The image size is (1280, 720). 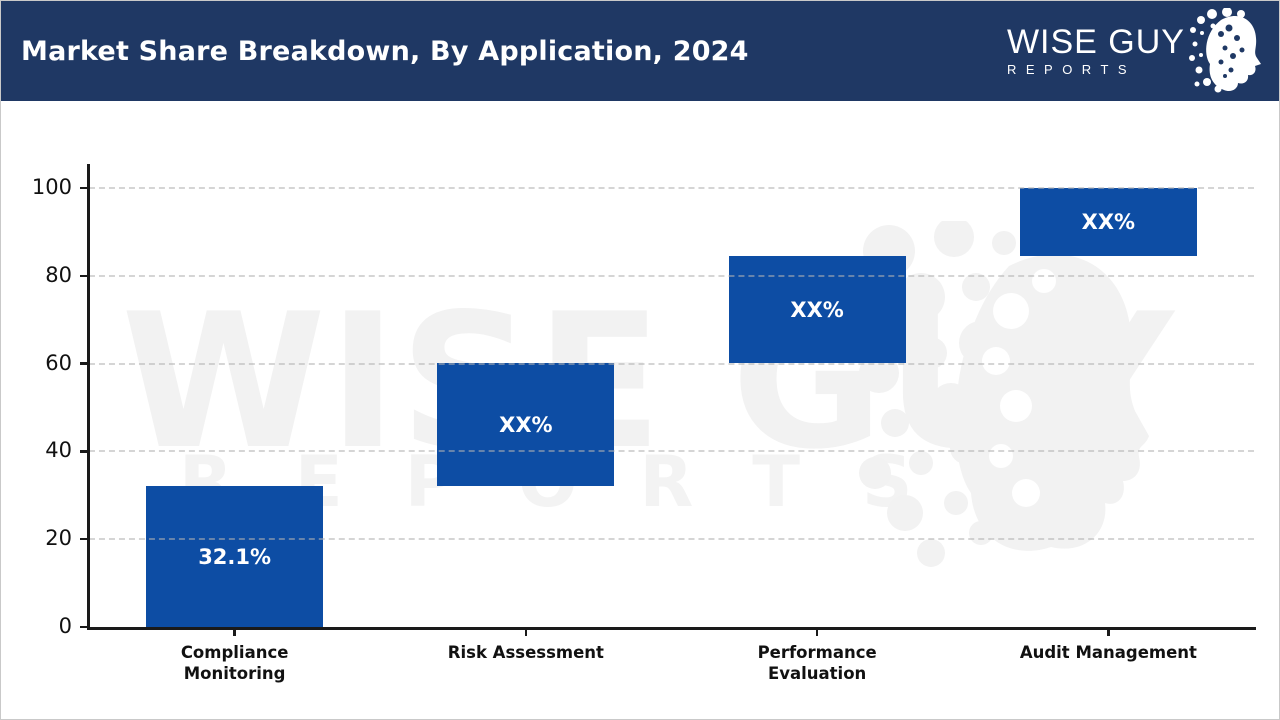 I want to click on bar-risk-assessment: XX%, so click(x=526, y=425).